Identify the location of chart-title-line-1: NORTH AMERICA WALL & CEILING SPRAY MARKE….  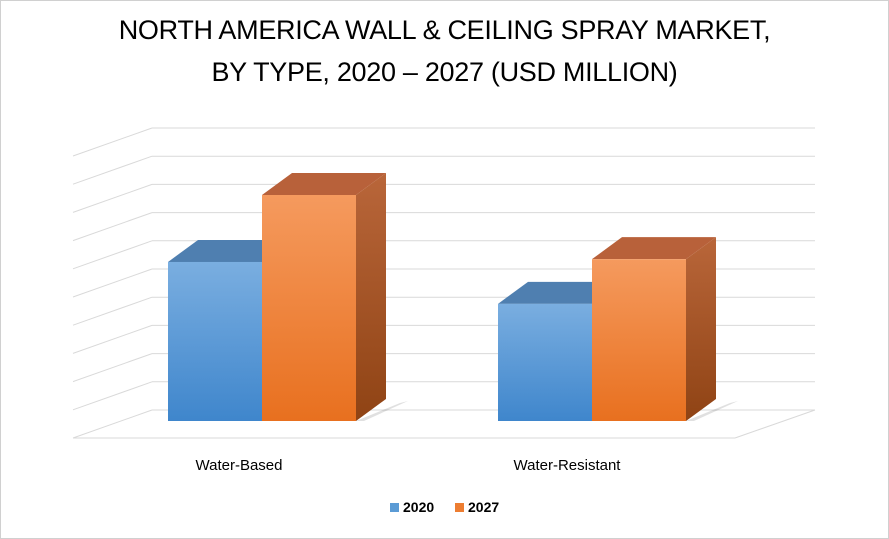
(444, 30).